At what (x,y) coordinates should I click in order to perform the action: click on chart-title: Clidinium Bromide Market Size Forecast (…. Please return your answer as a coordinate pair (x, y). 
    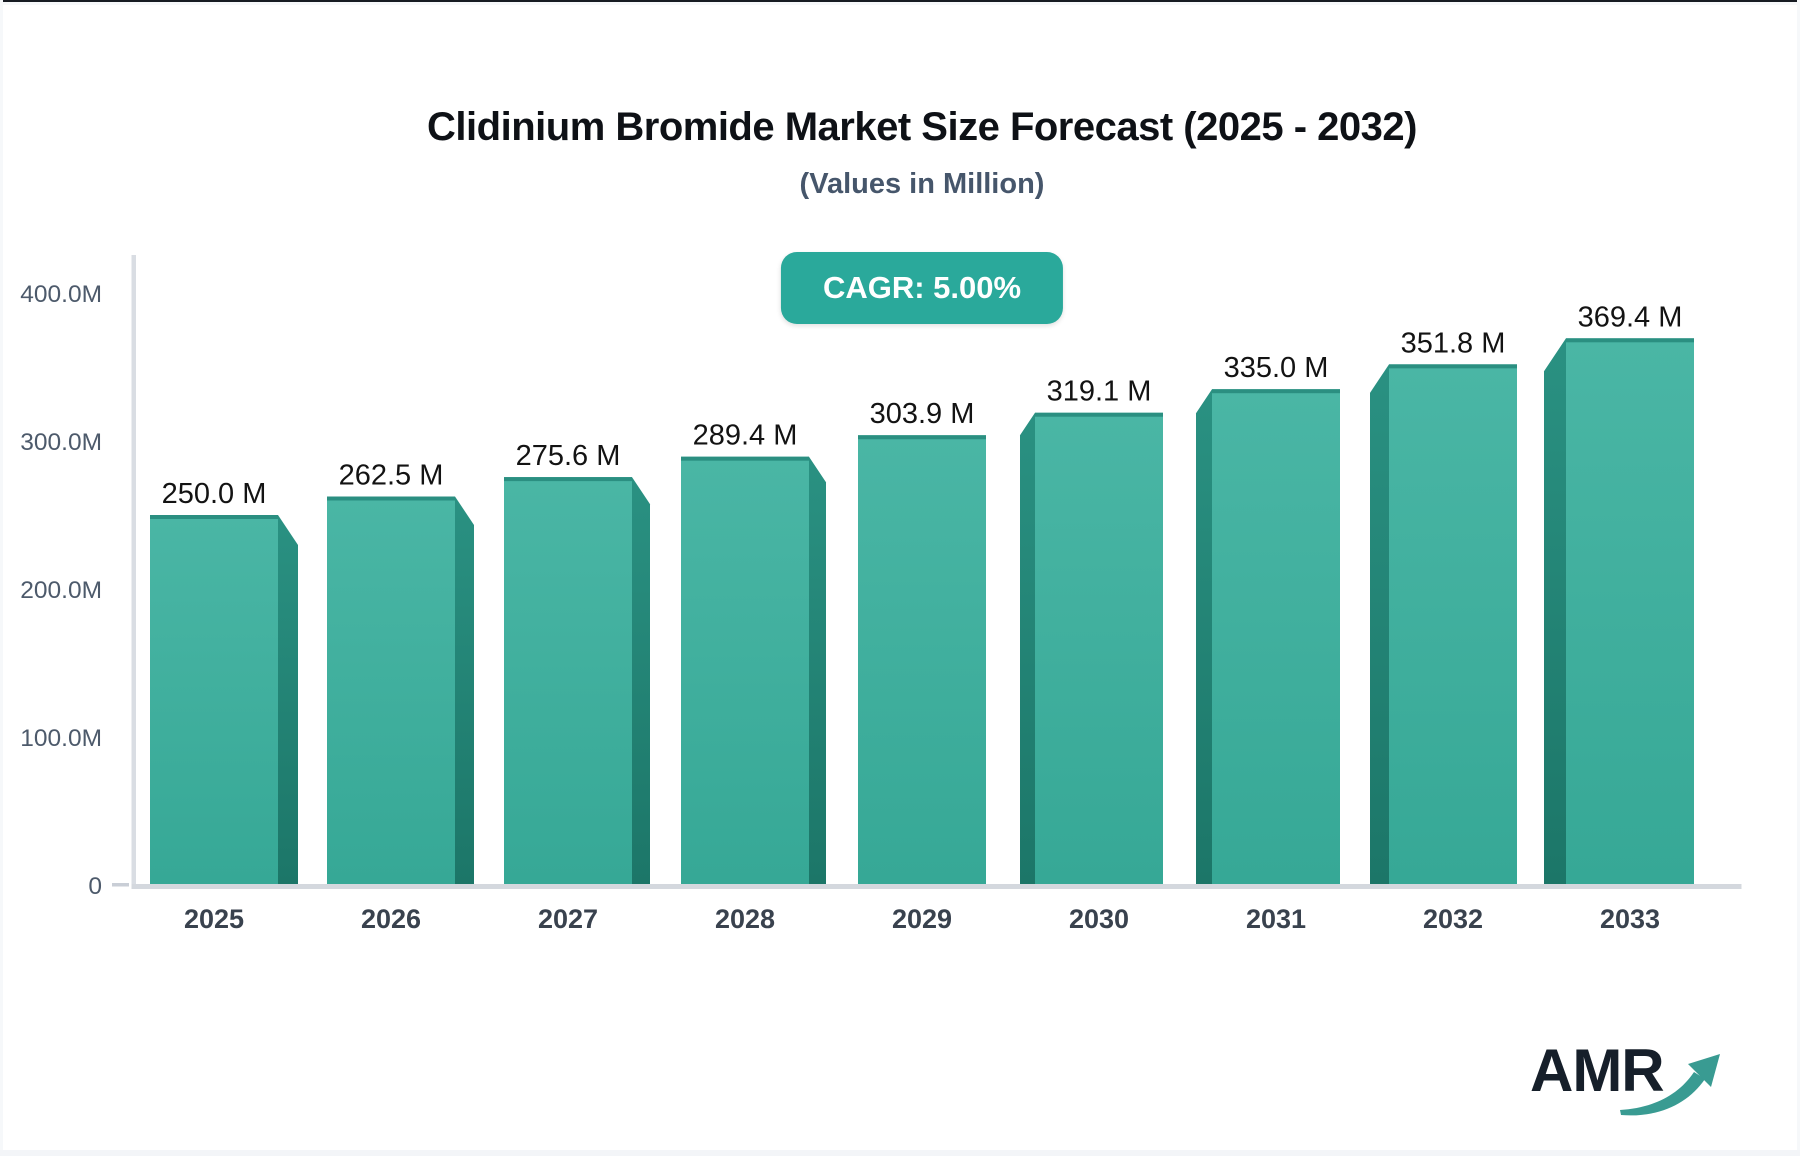
    Looking at the image, I should click on (922, 127).